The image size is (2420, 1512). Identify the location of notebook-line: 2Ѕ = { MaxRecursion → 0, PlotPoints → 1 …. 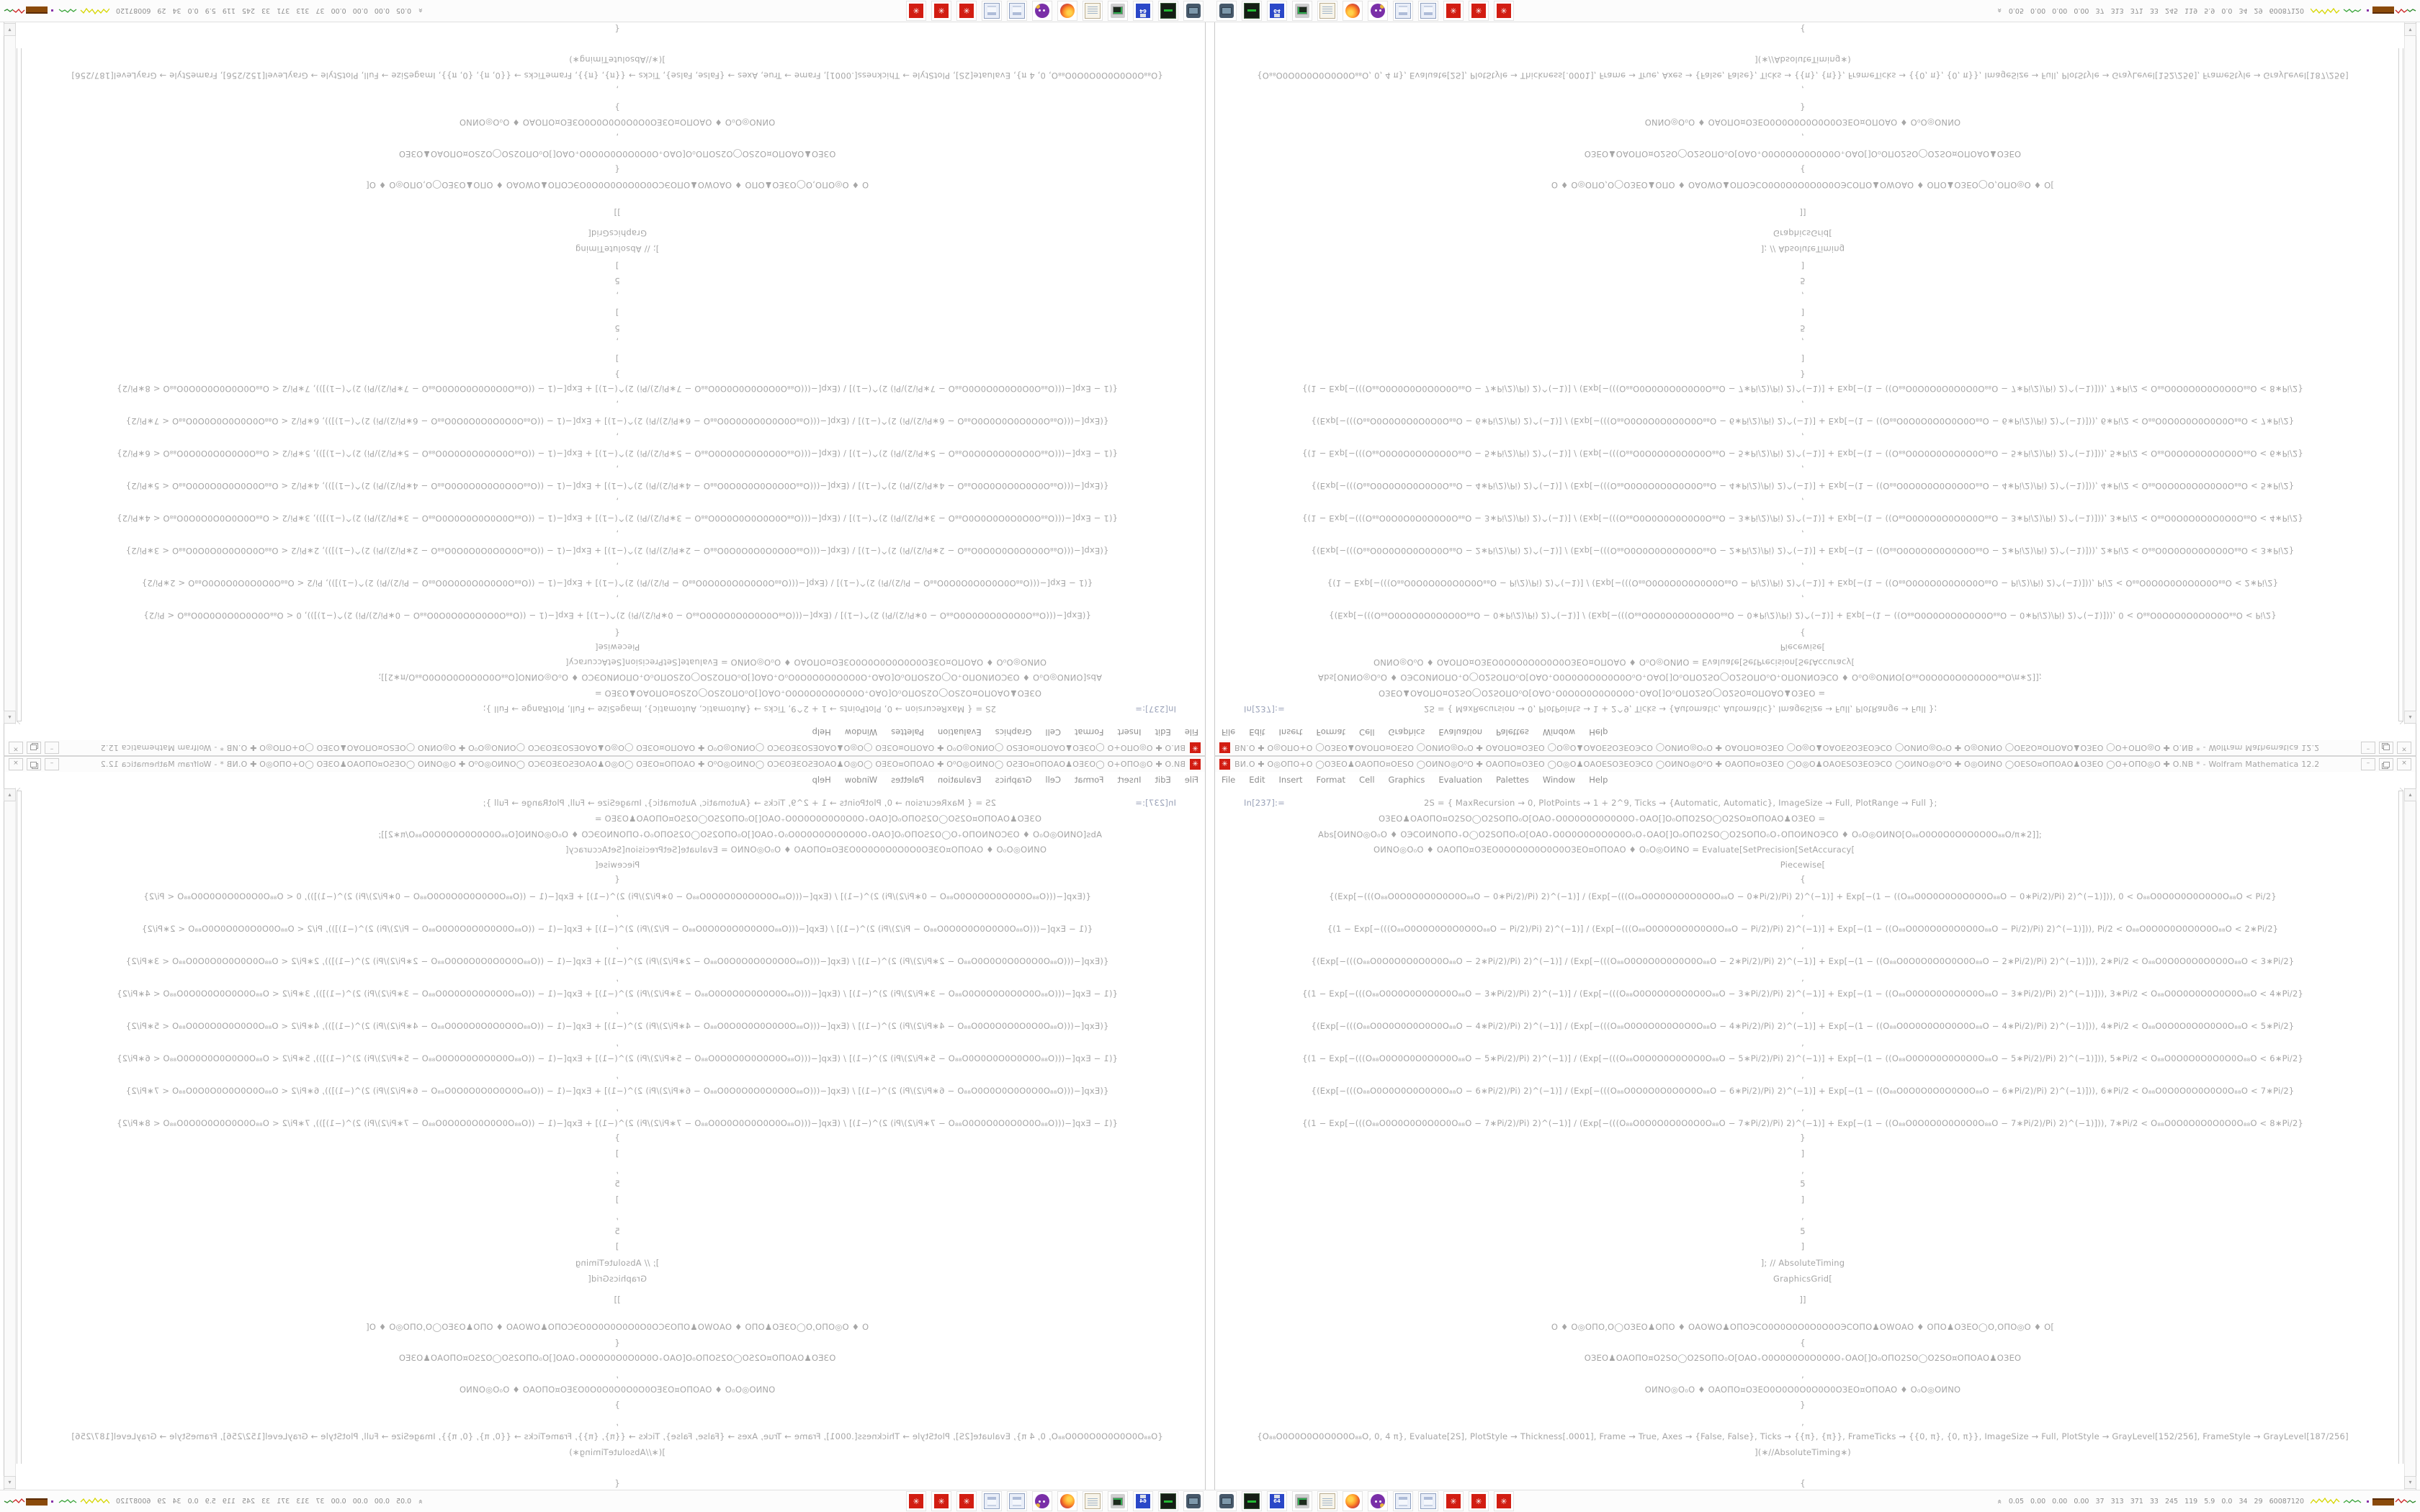
(740, 803).